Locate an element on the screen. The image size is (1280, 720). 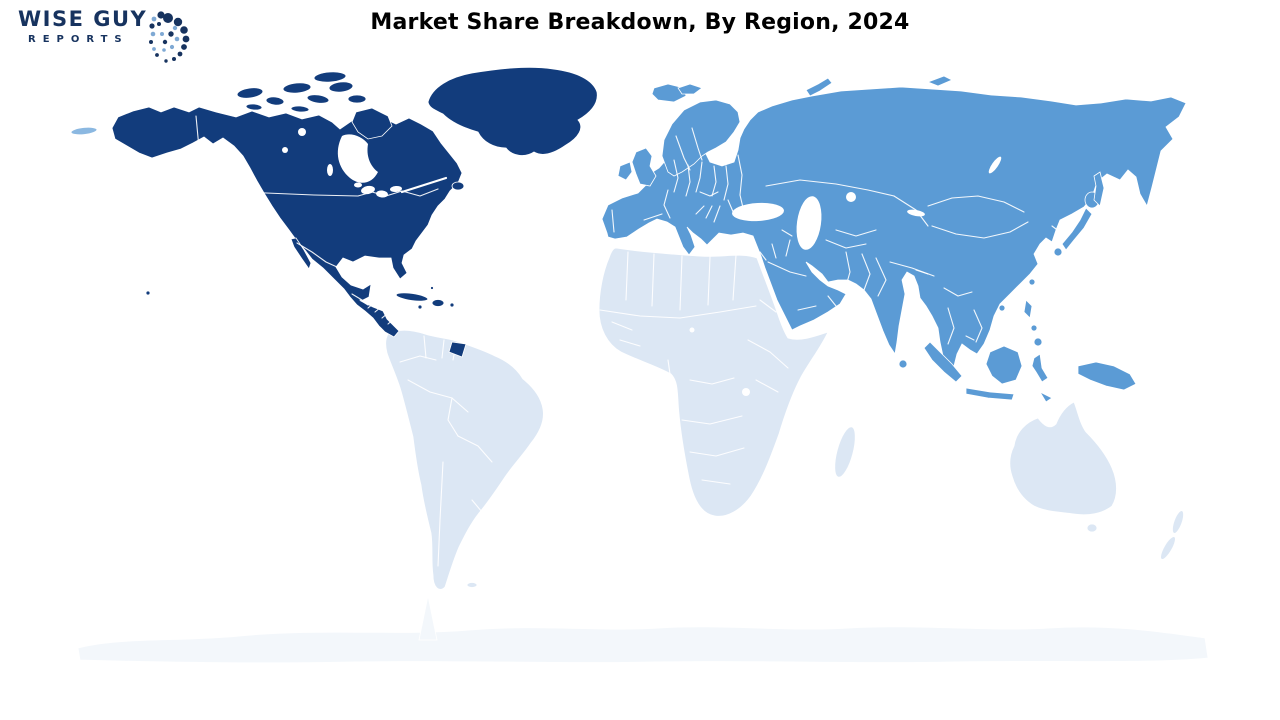
island-taiwan is located at coordinates (1032, 282).